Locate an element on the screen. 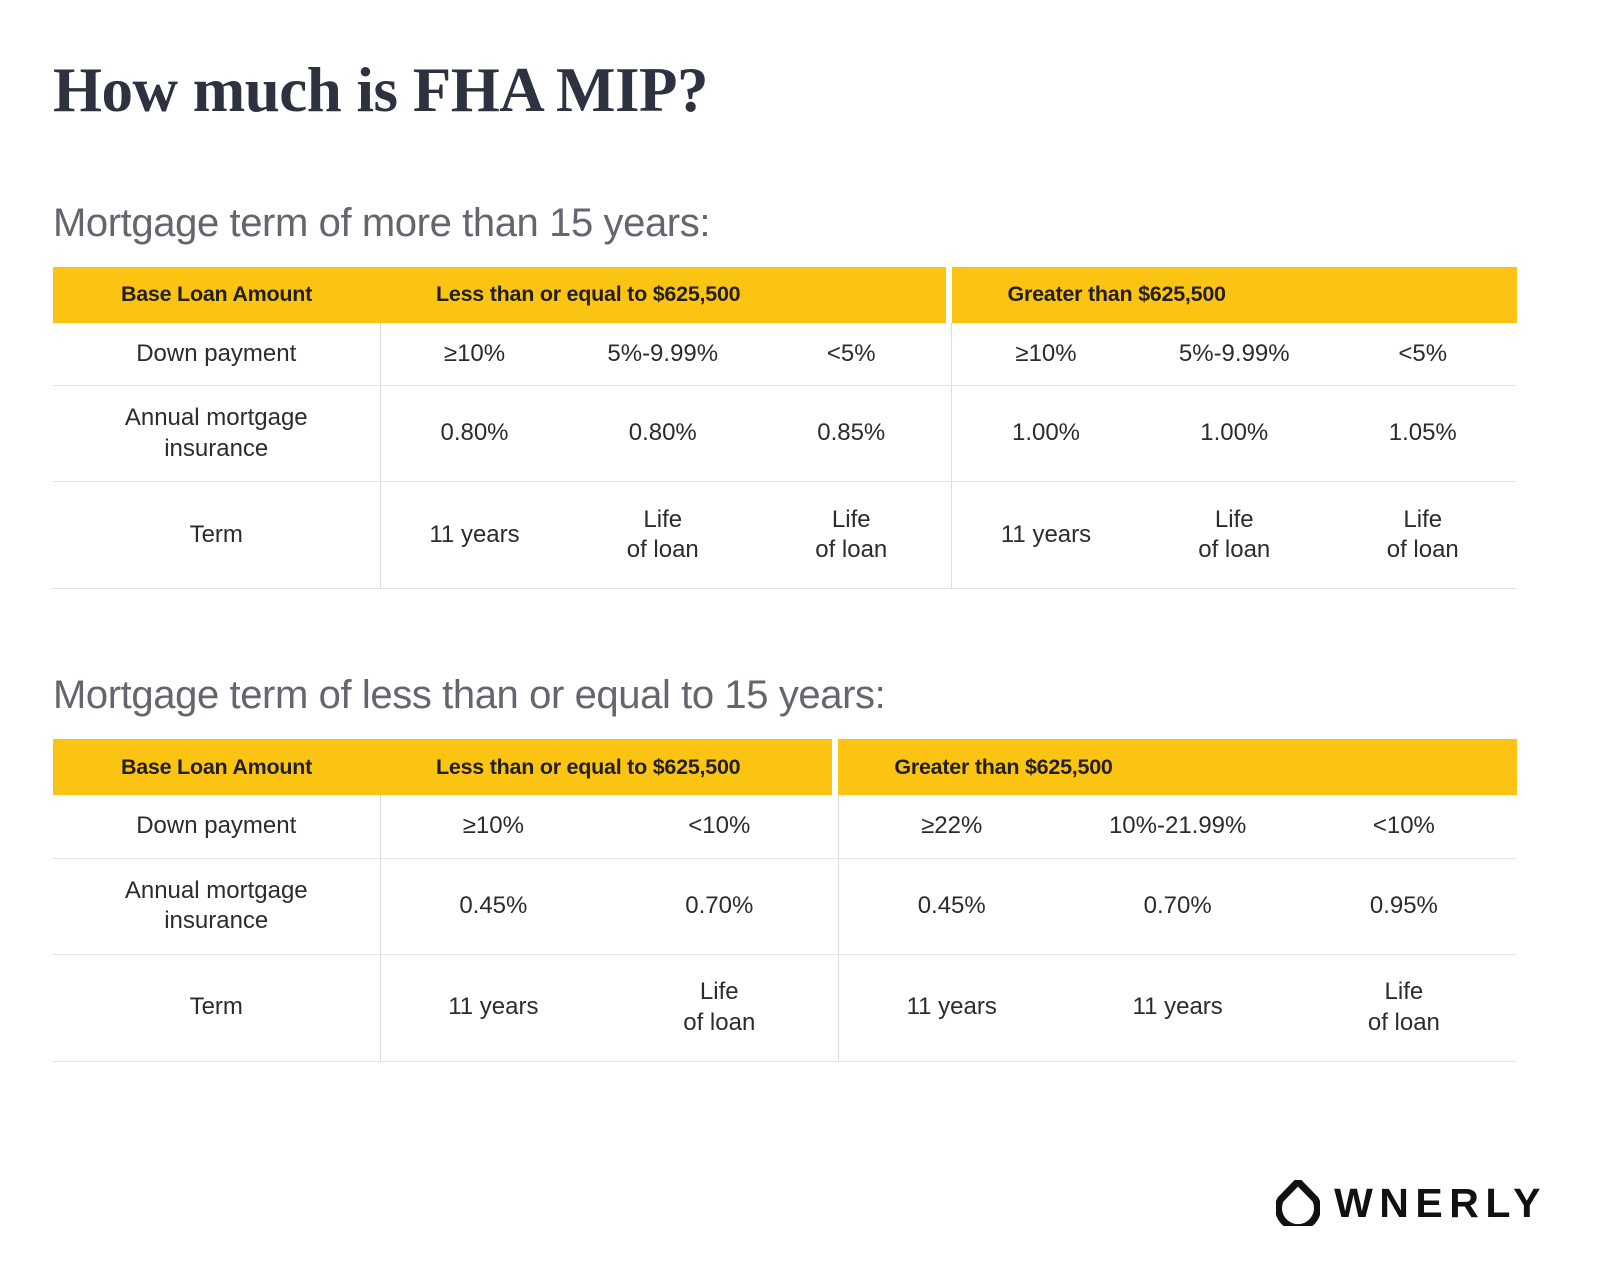  cell-ami-r3: 1.05% is located at coordinates (1422, 434).